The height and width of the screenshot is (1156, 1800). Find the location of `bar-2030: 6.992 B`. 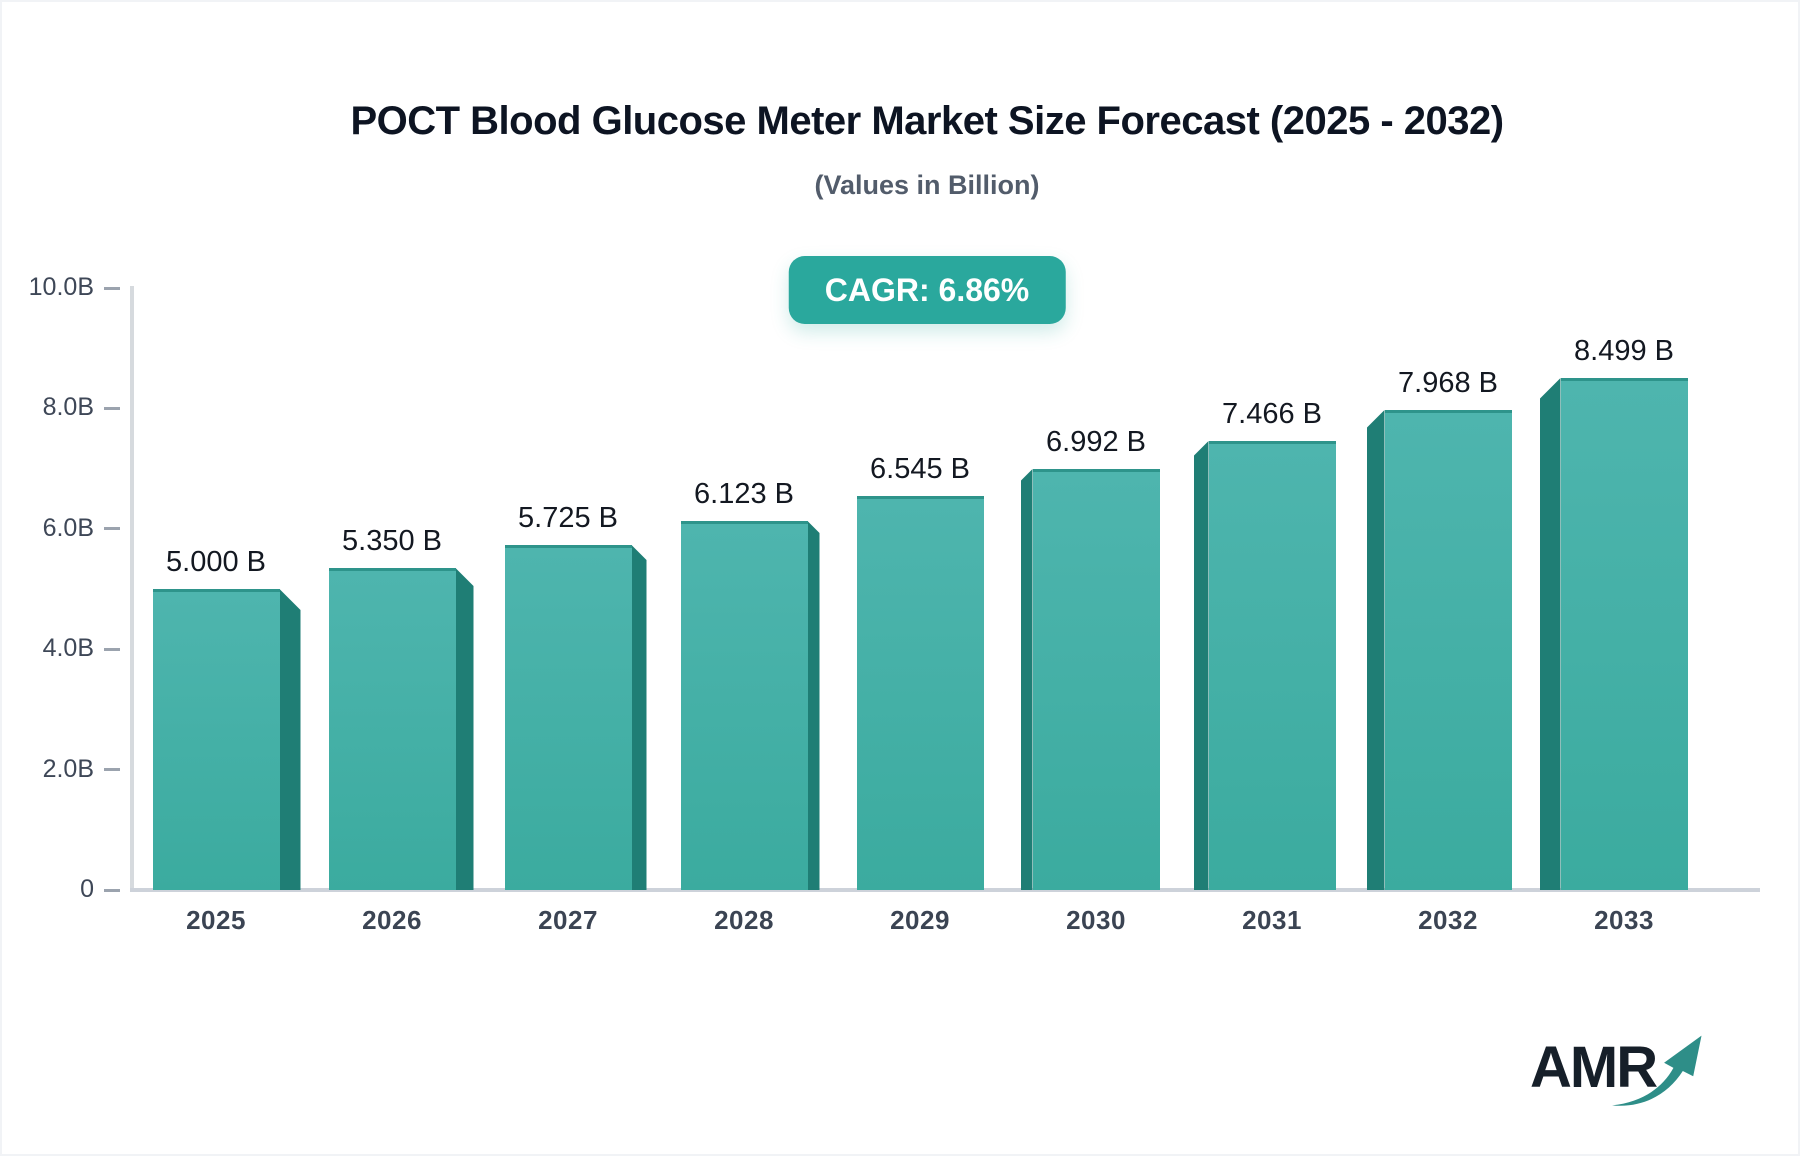

bar-2030: 6.992 B is located at coordinates (1090, 658).